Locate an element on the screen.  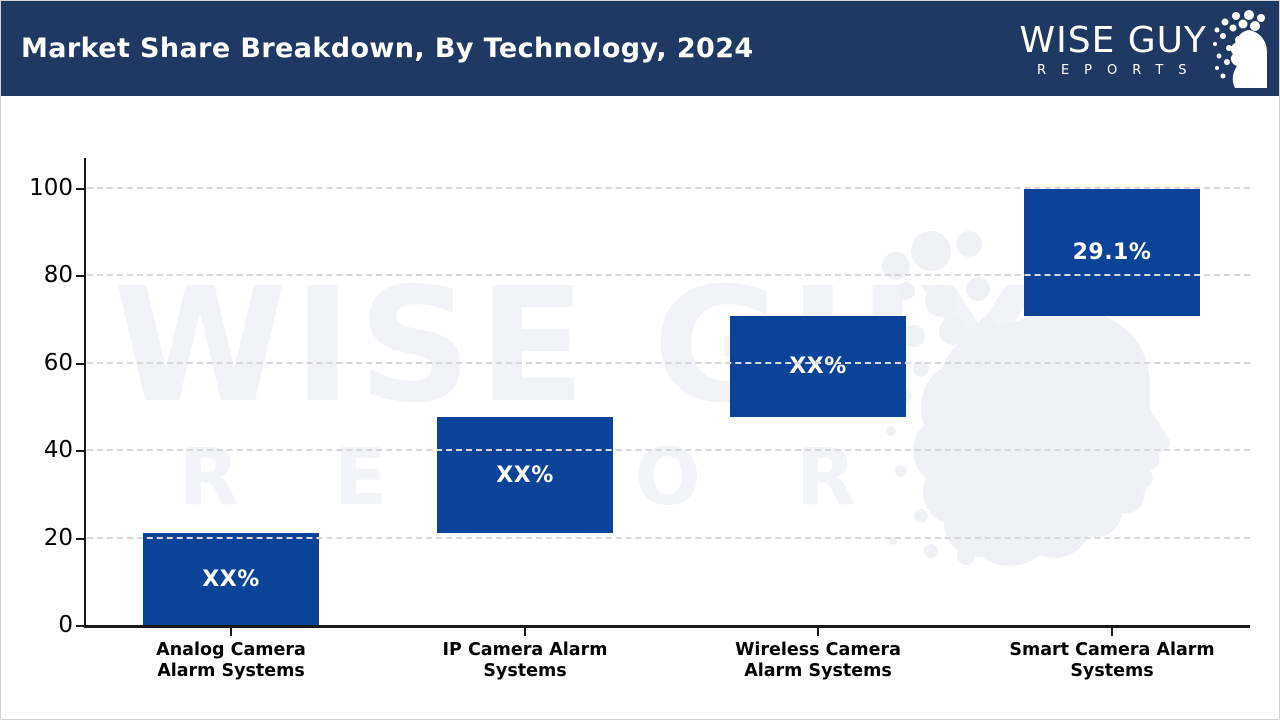
bar-value-label: 29.1% is located at coordinates (1112, 252).